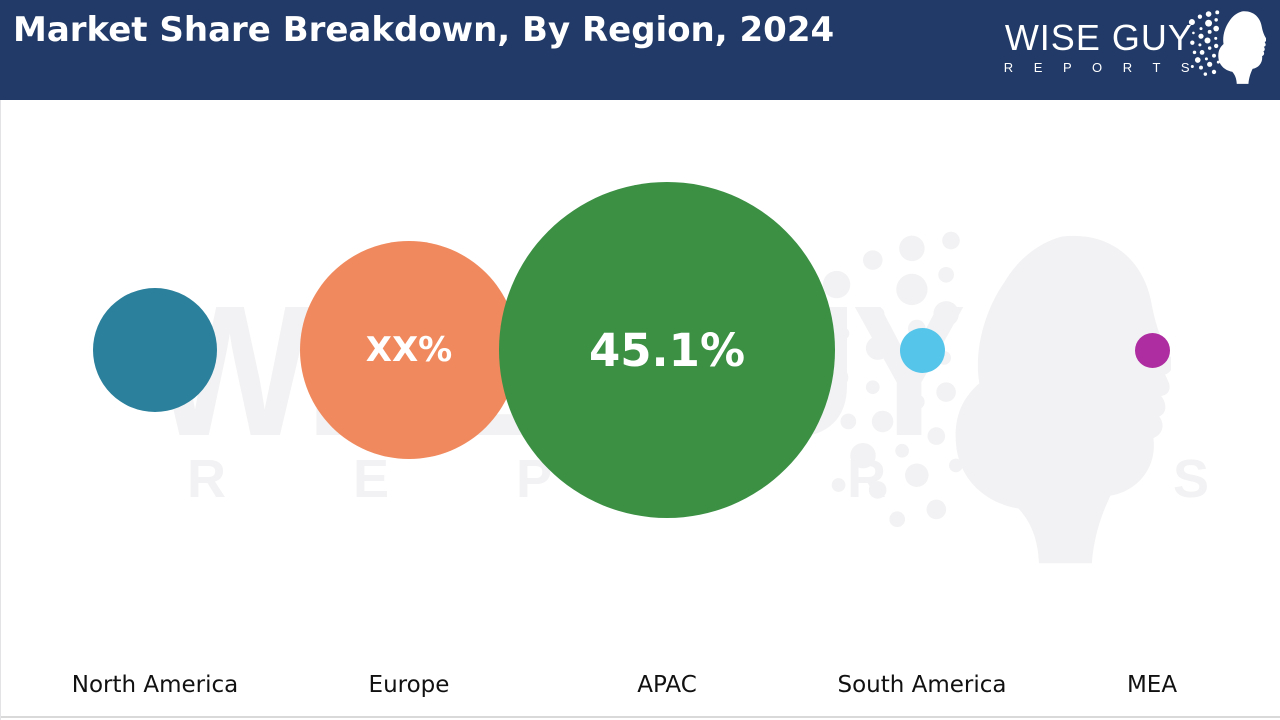 The image size is (1280, 720). I want to click on logo-head-icon, so click(1227, 47).